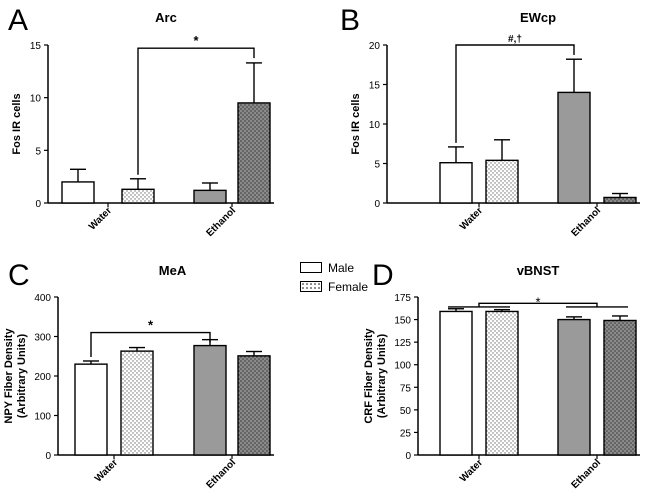  Describe the element at coordinates (19, 275) in the screenshot. I see `panel-letter: C` at that location.